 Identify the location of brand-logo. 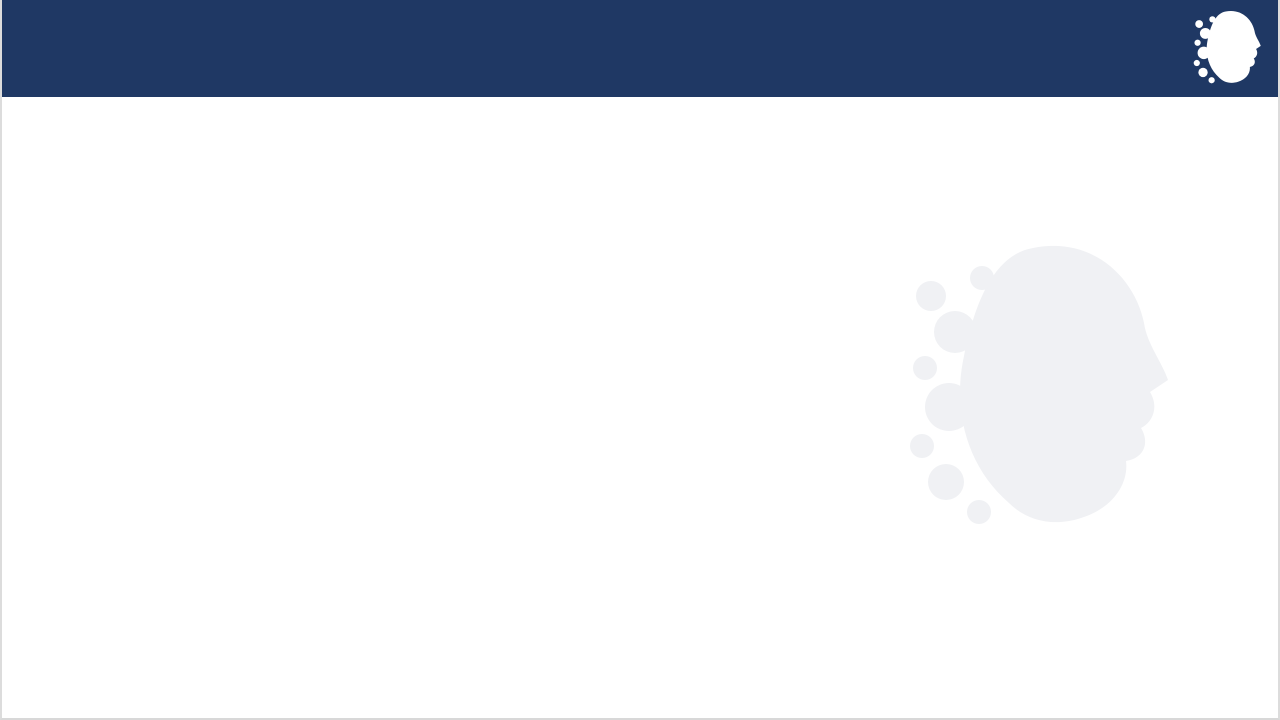
(1227, 49).